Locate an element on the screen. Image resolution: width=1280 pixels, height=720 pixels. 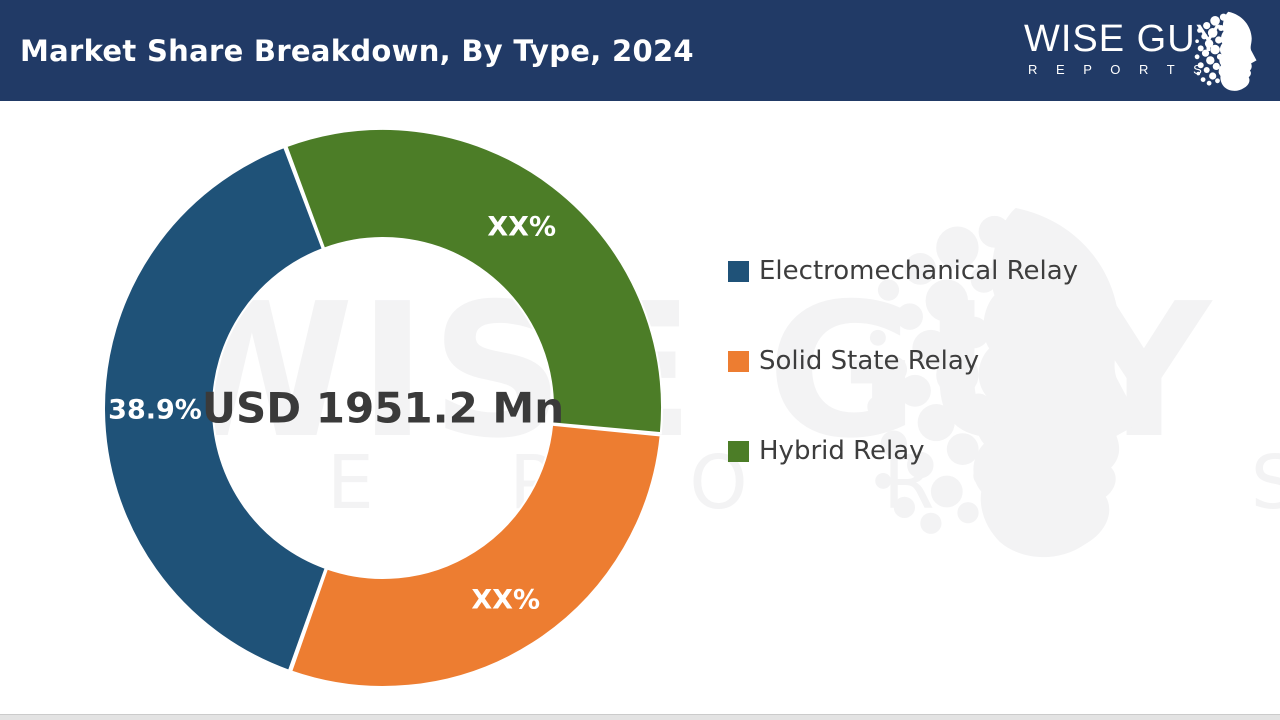
legend-item-electromechanical: Electromechanical Relay is located at coordinates (903, 271).